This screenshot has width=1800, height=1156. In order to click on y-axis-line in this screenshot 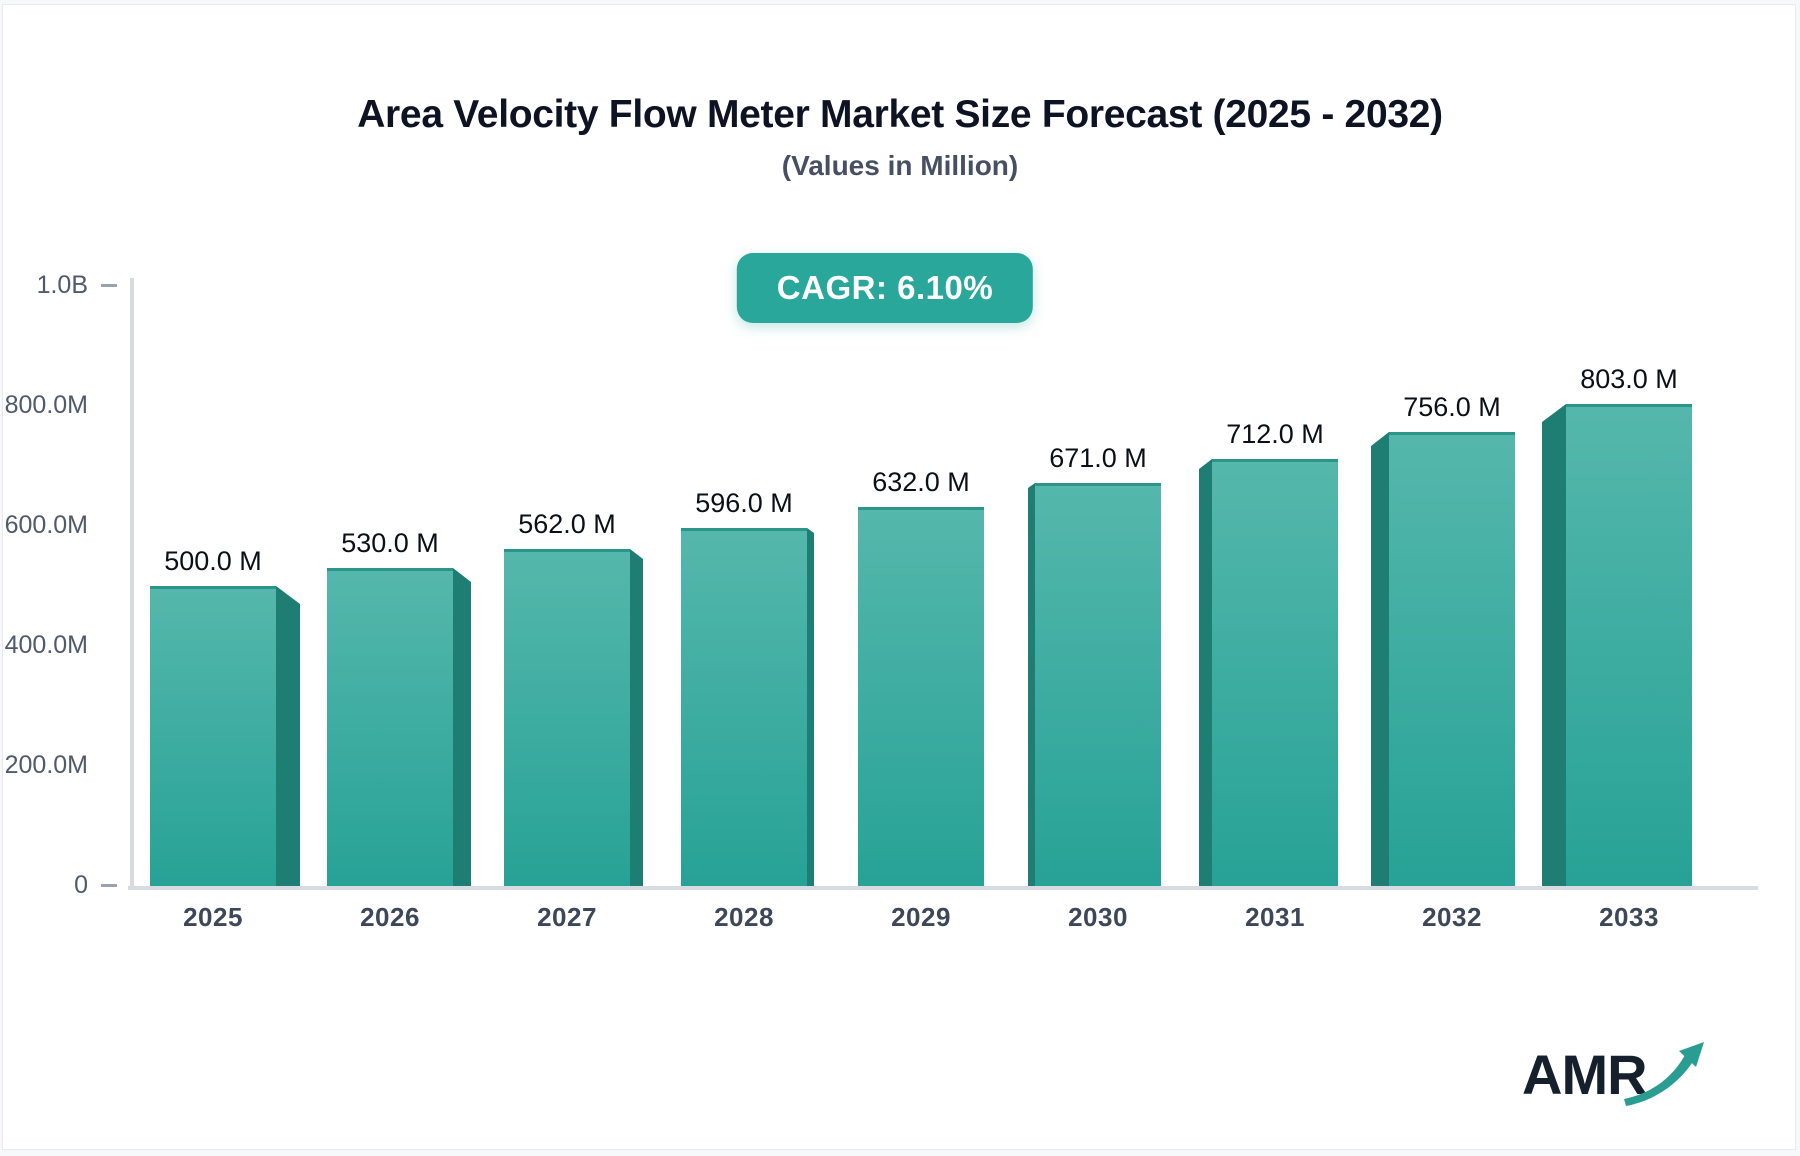, I will do `click(132, 584)`.